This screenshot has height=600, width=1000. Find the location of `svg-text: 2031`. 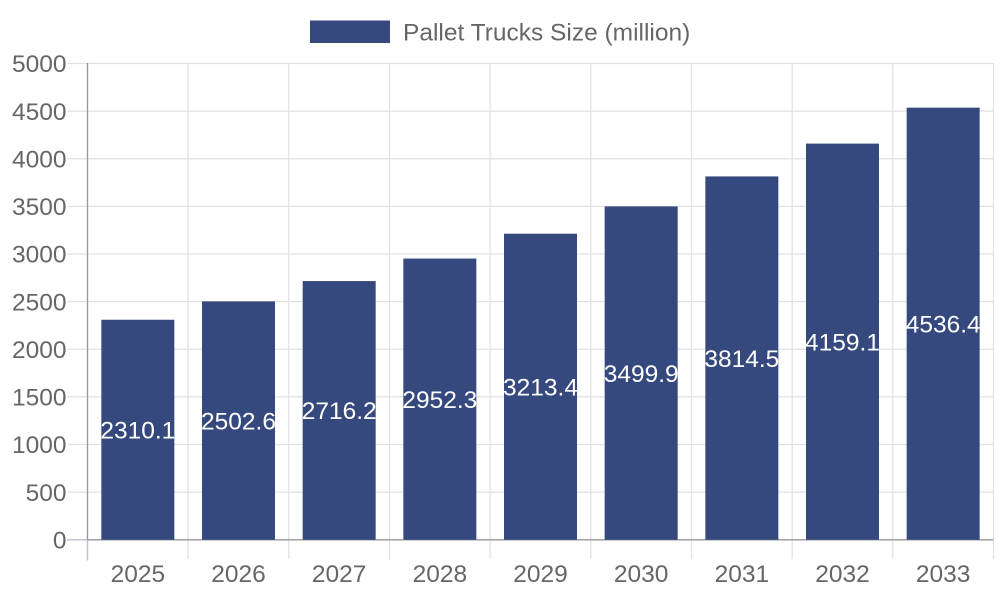

svg-text: 2031 is located at coordinates (742, 574).